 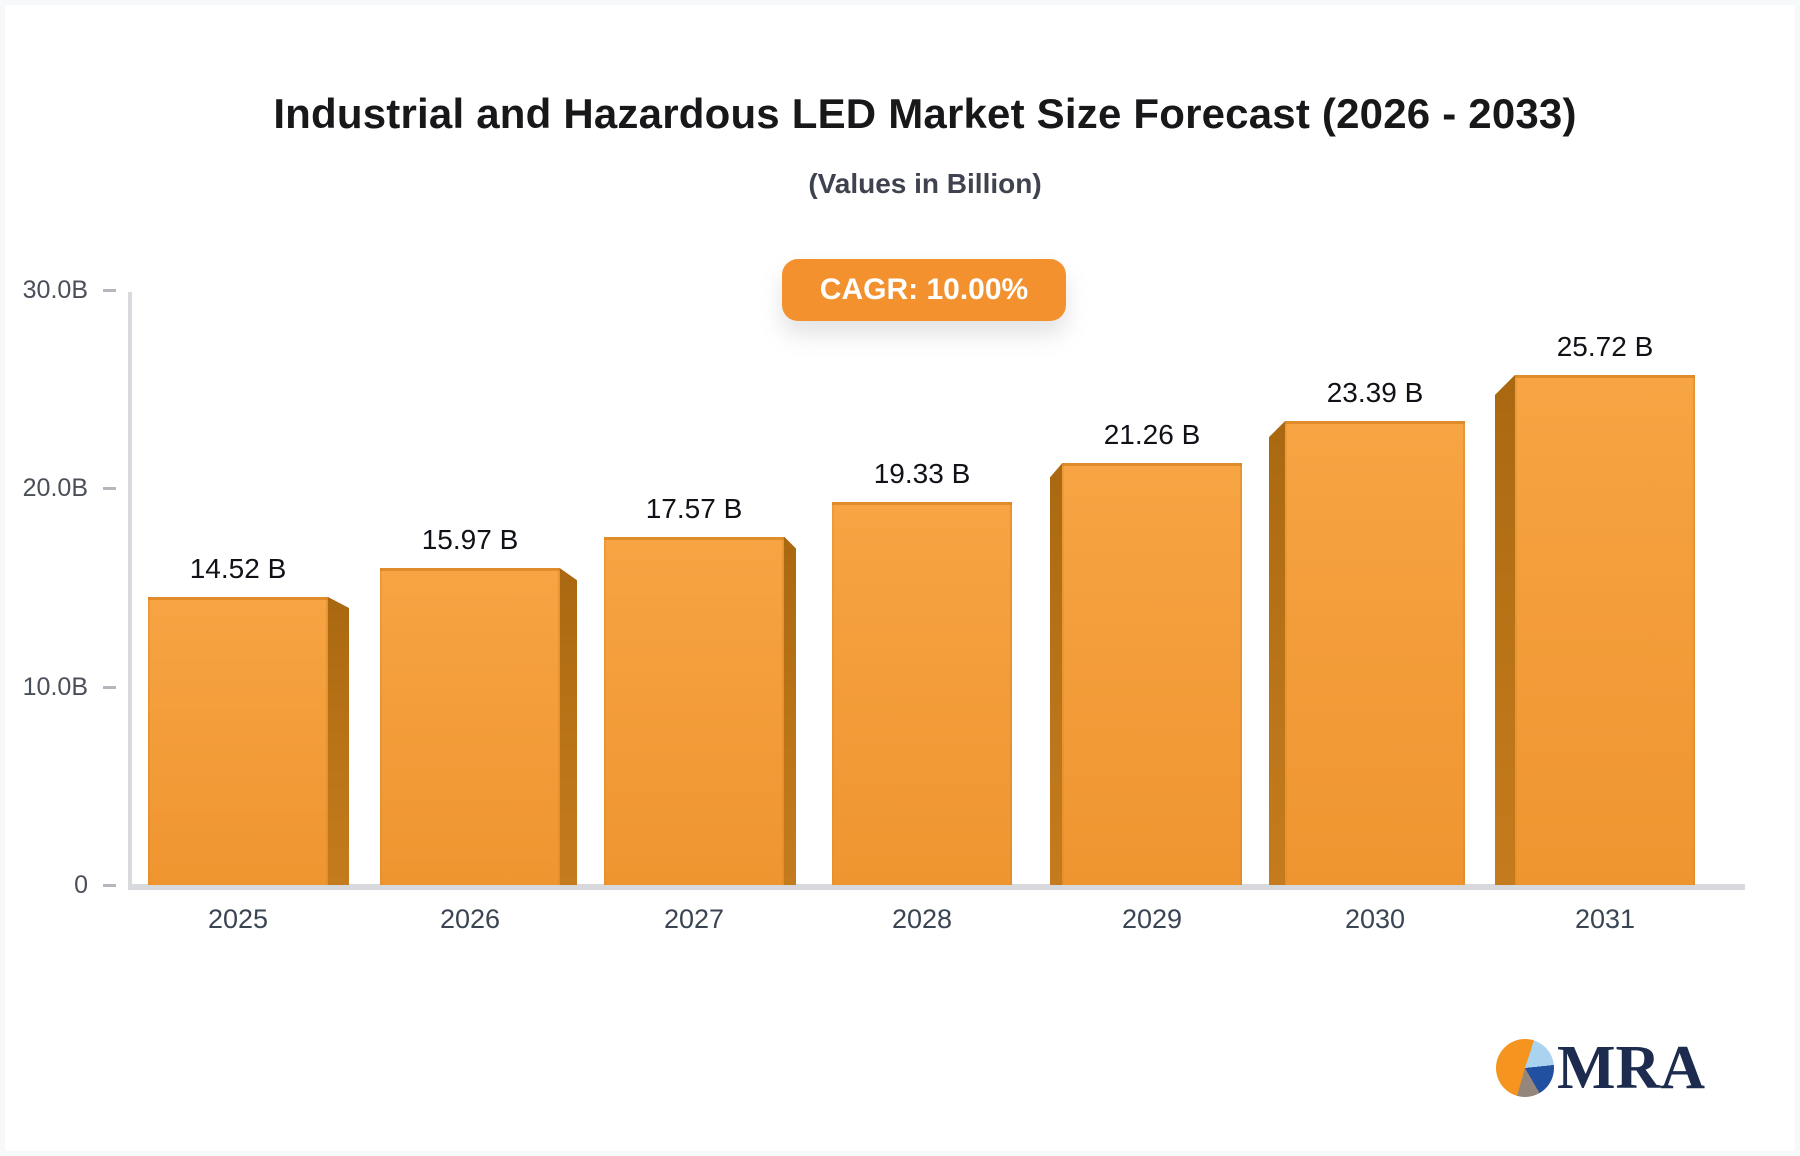 What do you see at coordinates (936, 887) in the screenshot?
I see `x-axis-baseline` at bounding box center [936, 887].